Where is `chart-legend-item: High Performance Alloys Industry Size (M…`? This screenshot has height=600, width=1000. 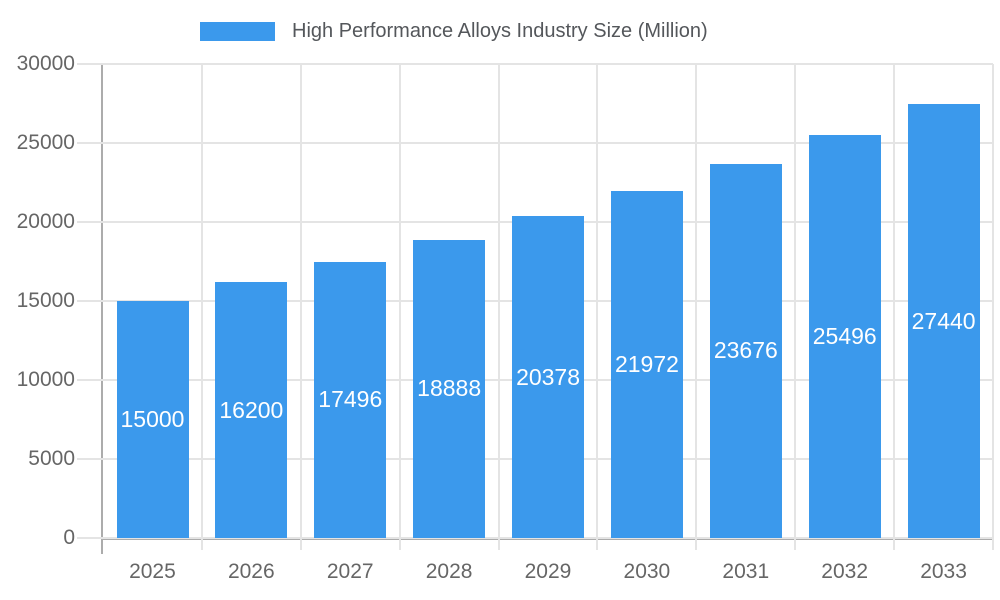
chart-legend-item: High Performance Alloys Industry Size (M… is located at coordinates (454, 31).